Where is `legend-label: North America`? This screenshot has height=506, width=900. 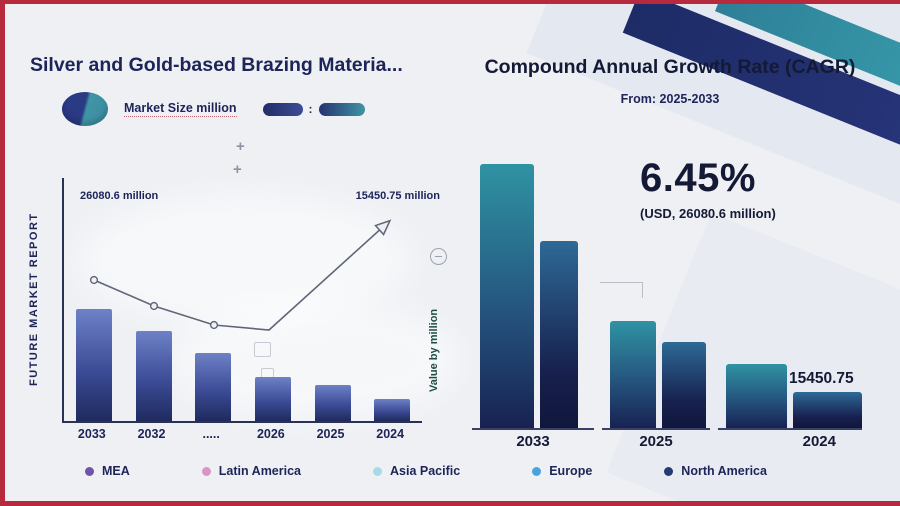
legend-label: North America is located at coordinates (724, 471).